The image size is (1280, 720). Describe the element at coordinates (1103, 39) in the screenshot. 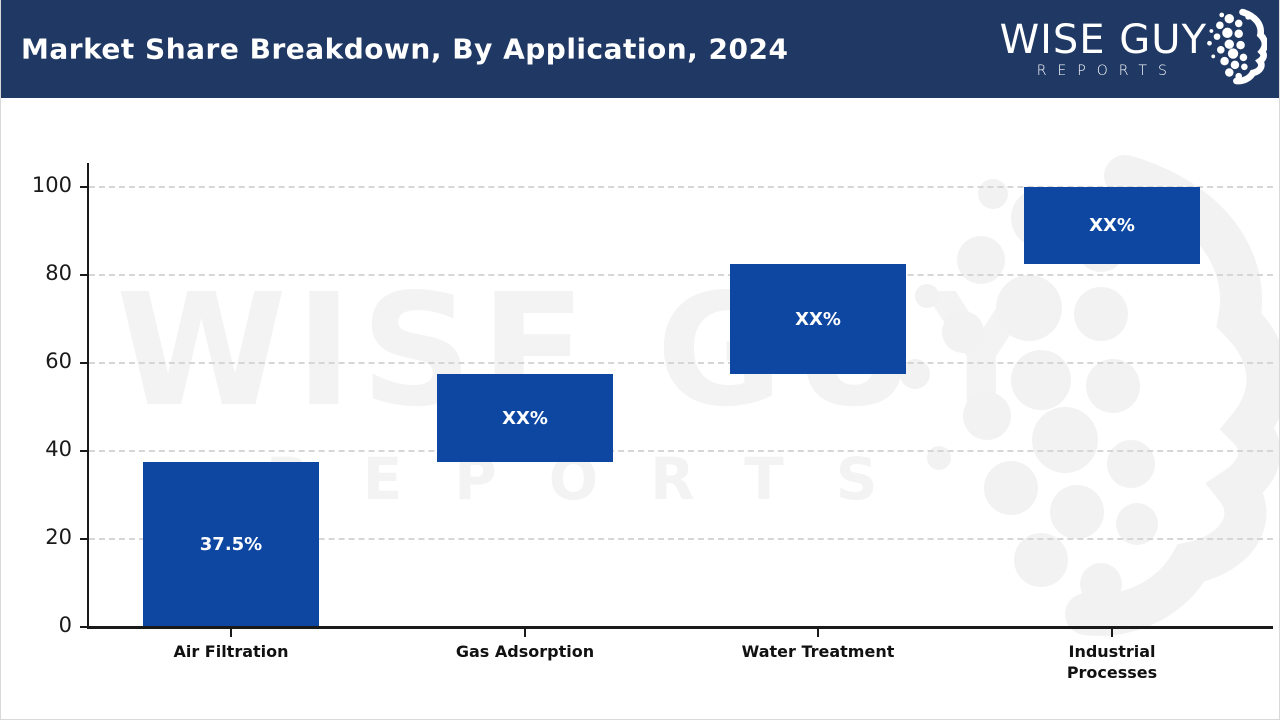

I see `logo-primary-text: WISE GUY` at that location.